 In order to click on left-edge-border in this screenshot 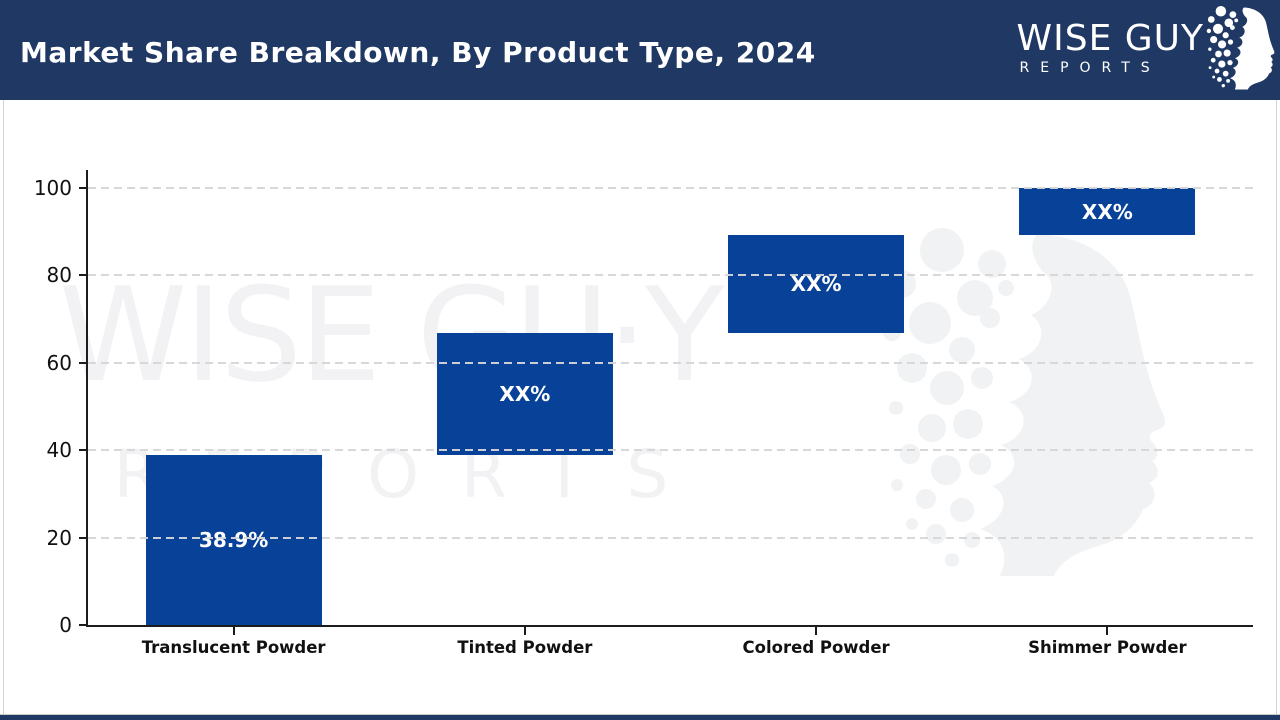, I will do `click(3, 407)`.